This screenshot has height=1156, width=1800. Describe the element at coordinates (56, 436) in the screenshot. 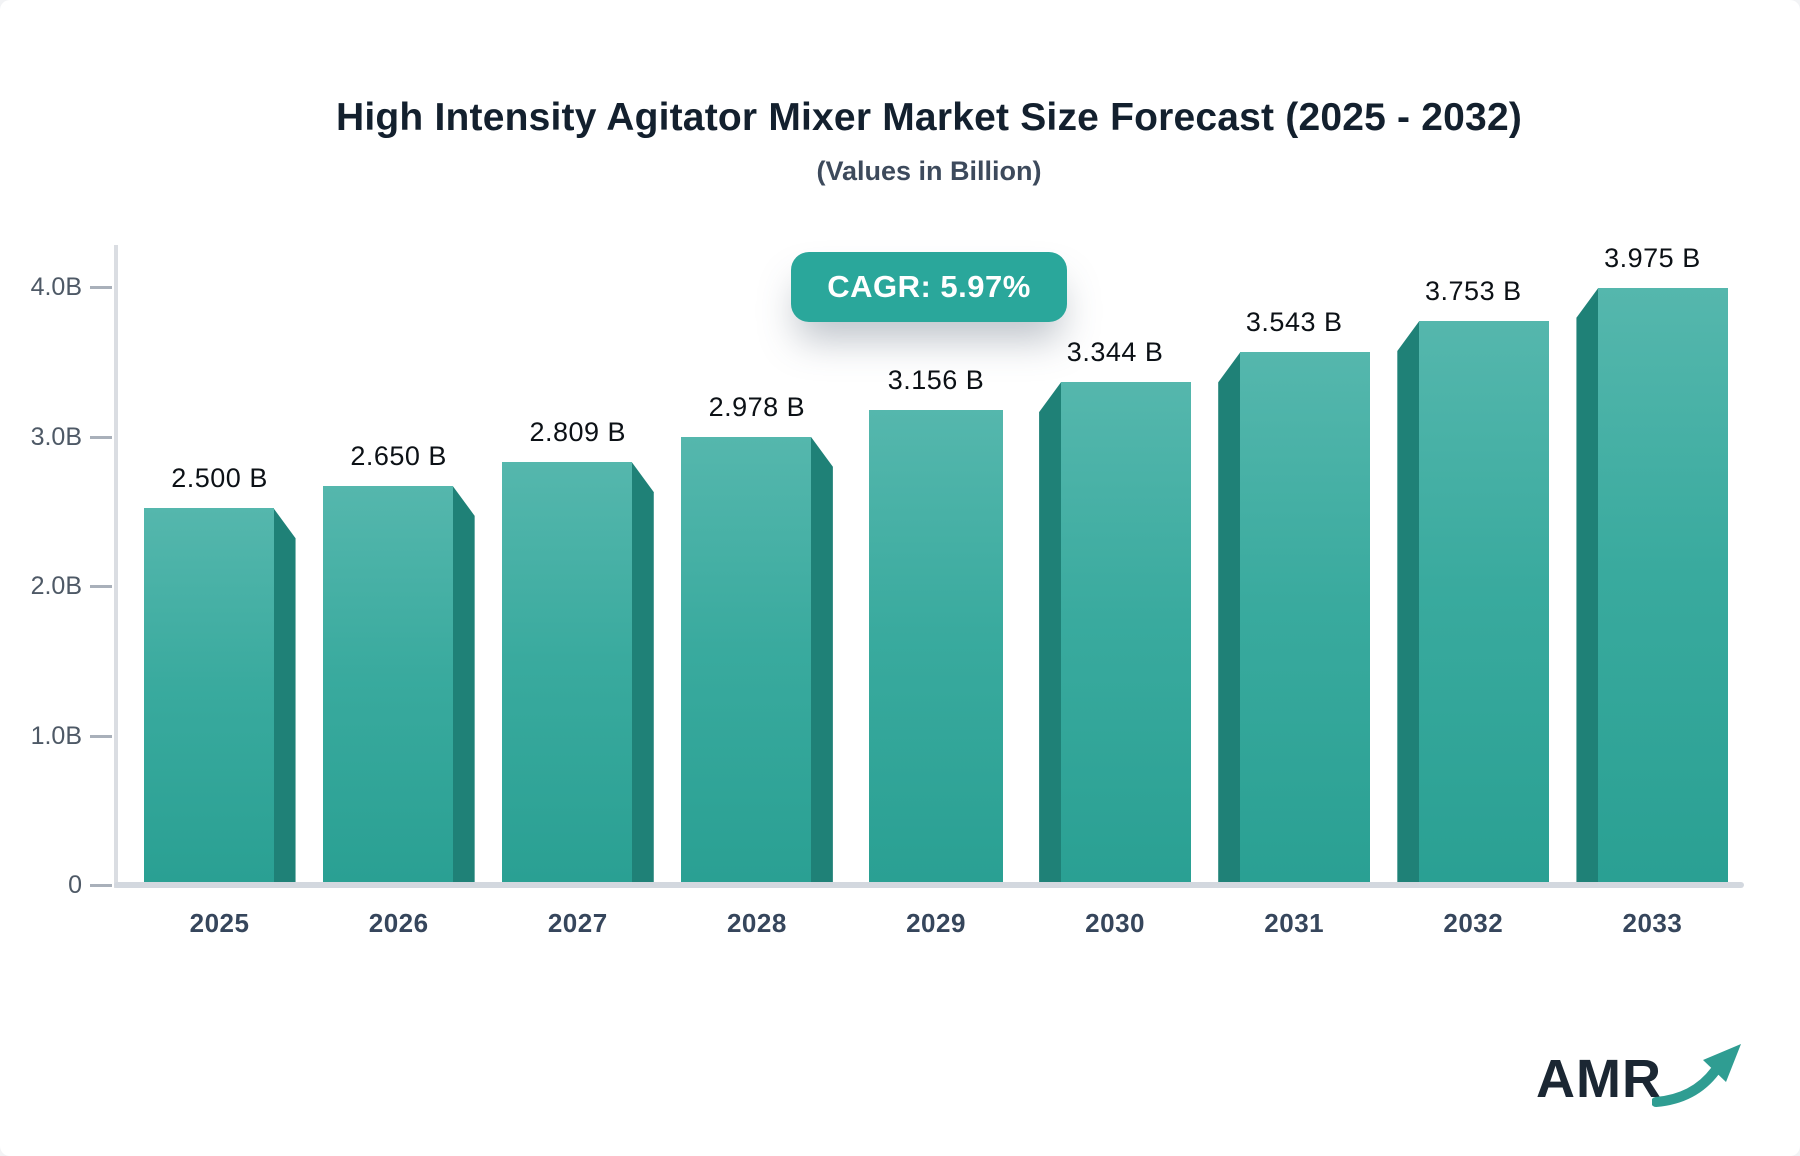

I see `y-axis-label: 3.0B` at that location.